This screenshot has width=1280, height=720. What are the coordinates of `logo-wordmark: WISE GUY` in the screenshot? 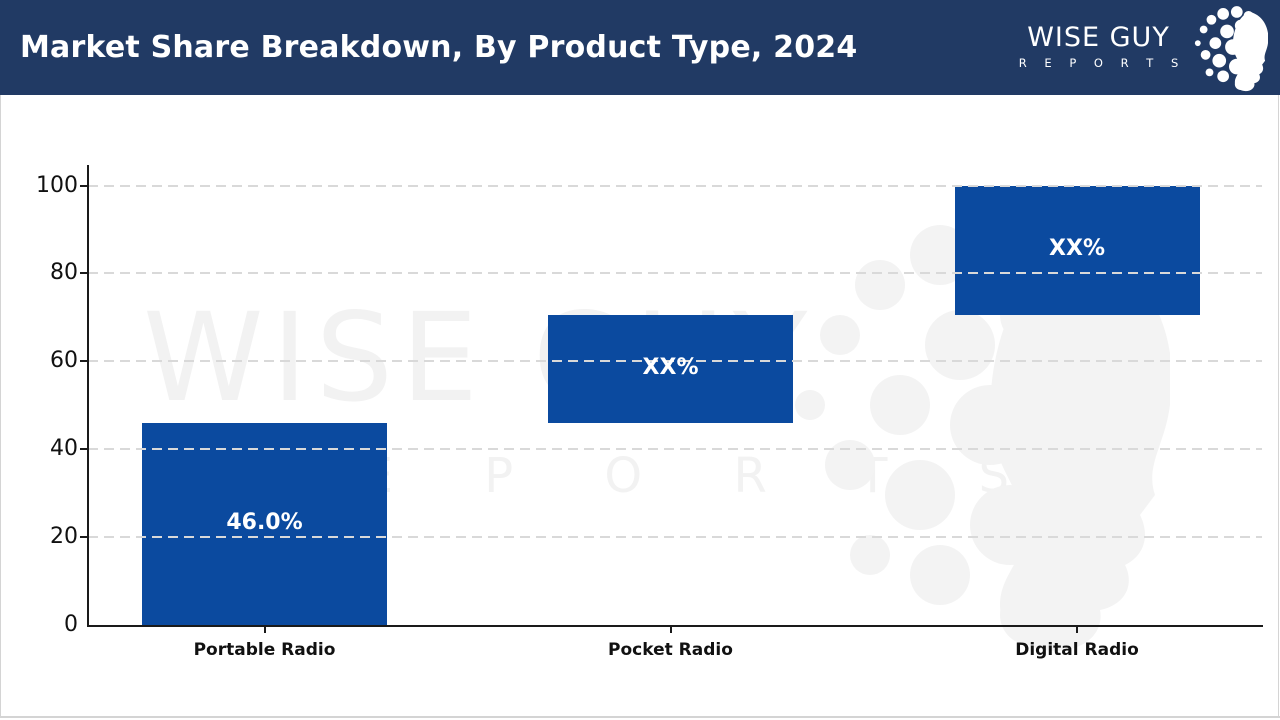 It's located at (1098, 37).